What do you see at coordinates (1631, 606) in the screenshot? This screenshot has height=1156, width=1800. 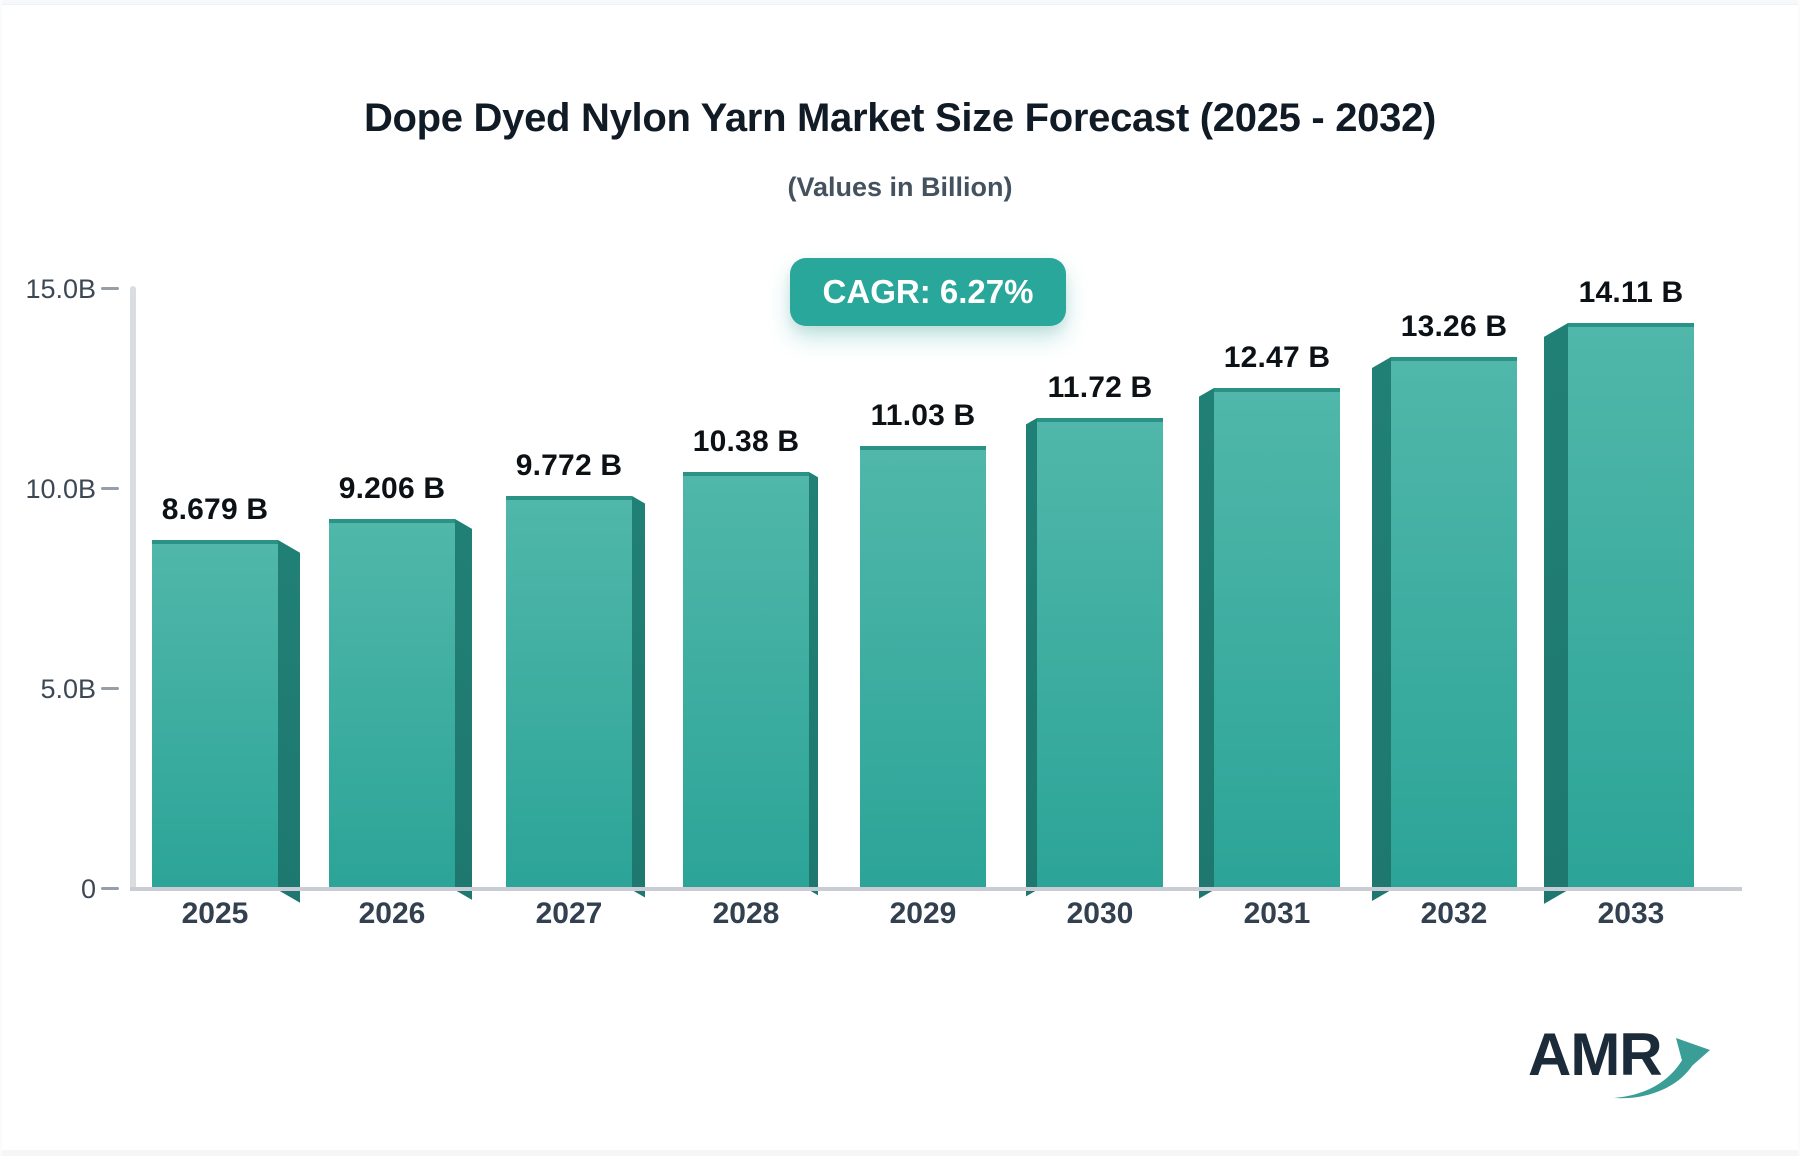 I see `bar-2033` at bounding box center [1631, 606].